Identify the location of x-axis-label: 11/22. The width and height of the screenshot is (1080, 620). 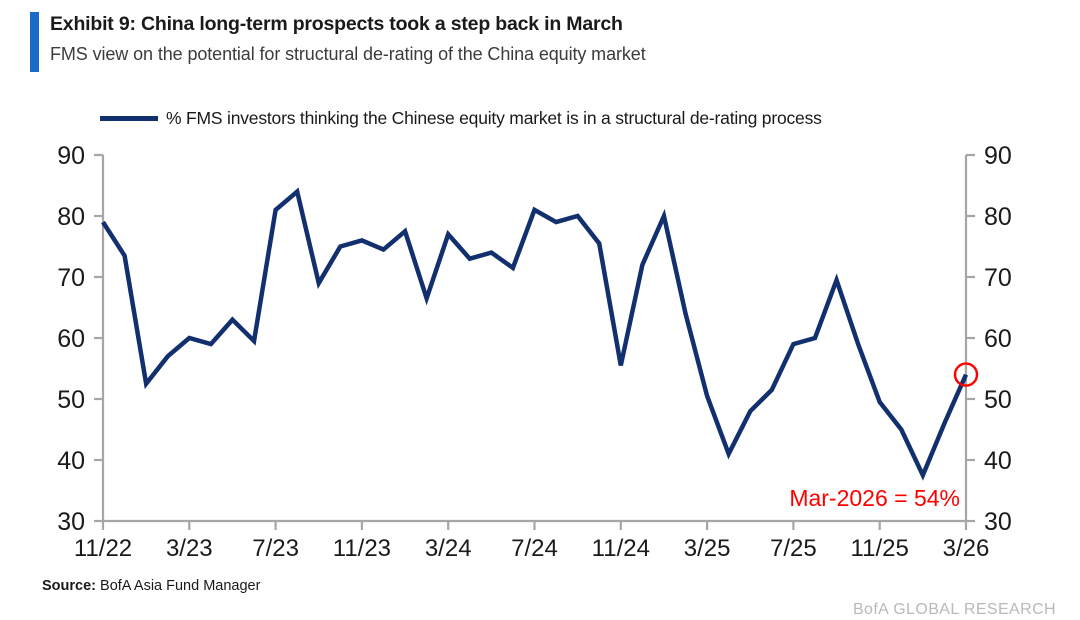
(103, 548).